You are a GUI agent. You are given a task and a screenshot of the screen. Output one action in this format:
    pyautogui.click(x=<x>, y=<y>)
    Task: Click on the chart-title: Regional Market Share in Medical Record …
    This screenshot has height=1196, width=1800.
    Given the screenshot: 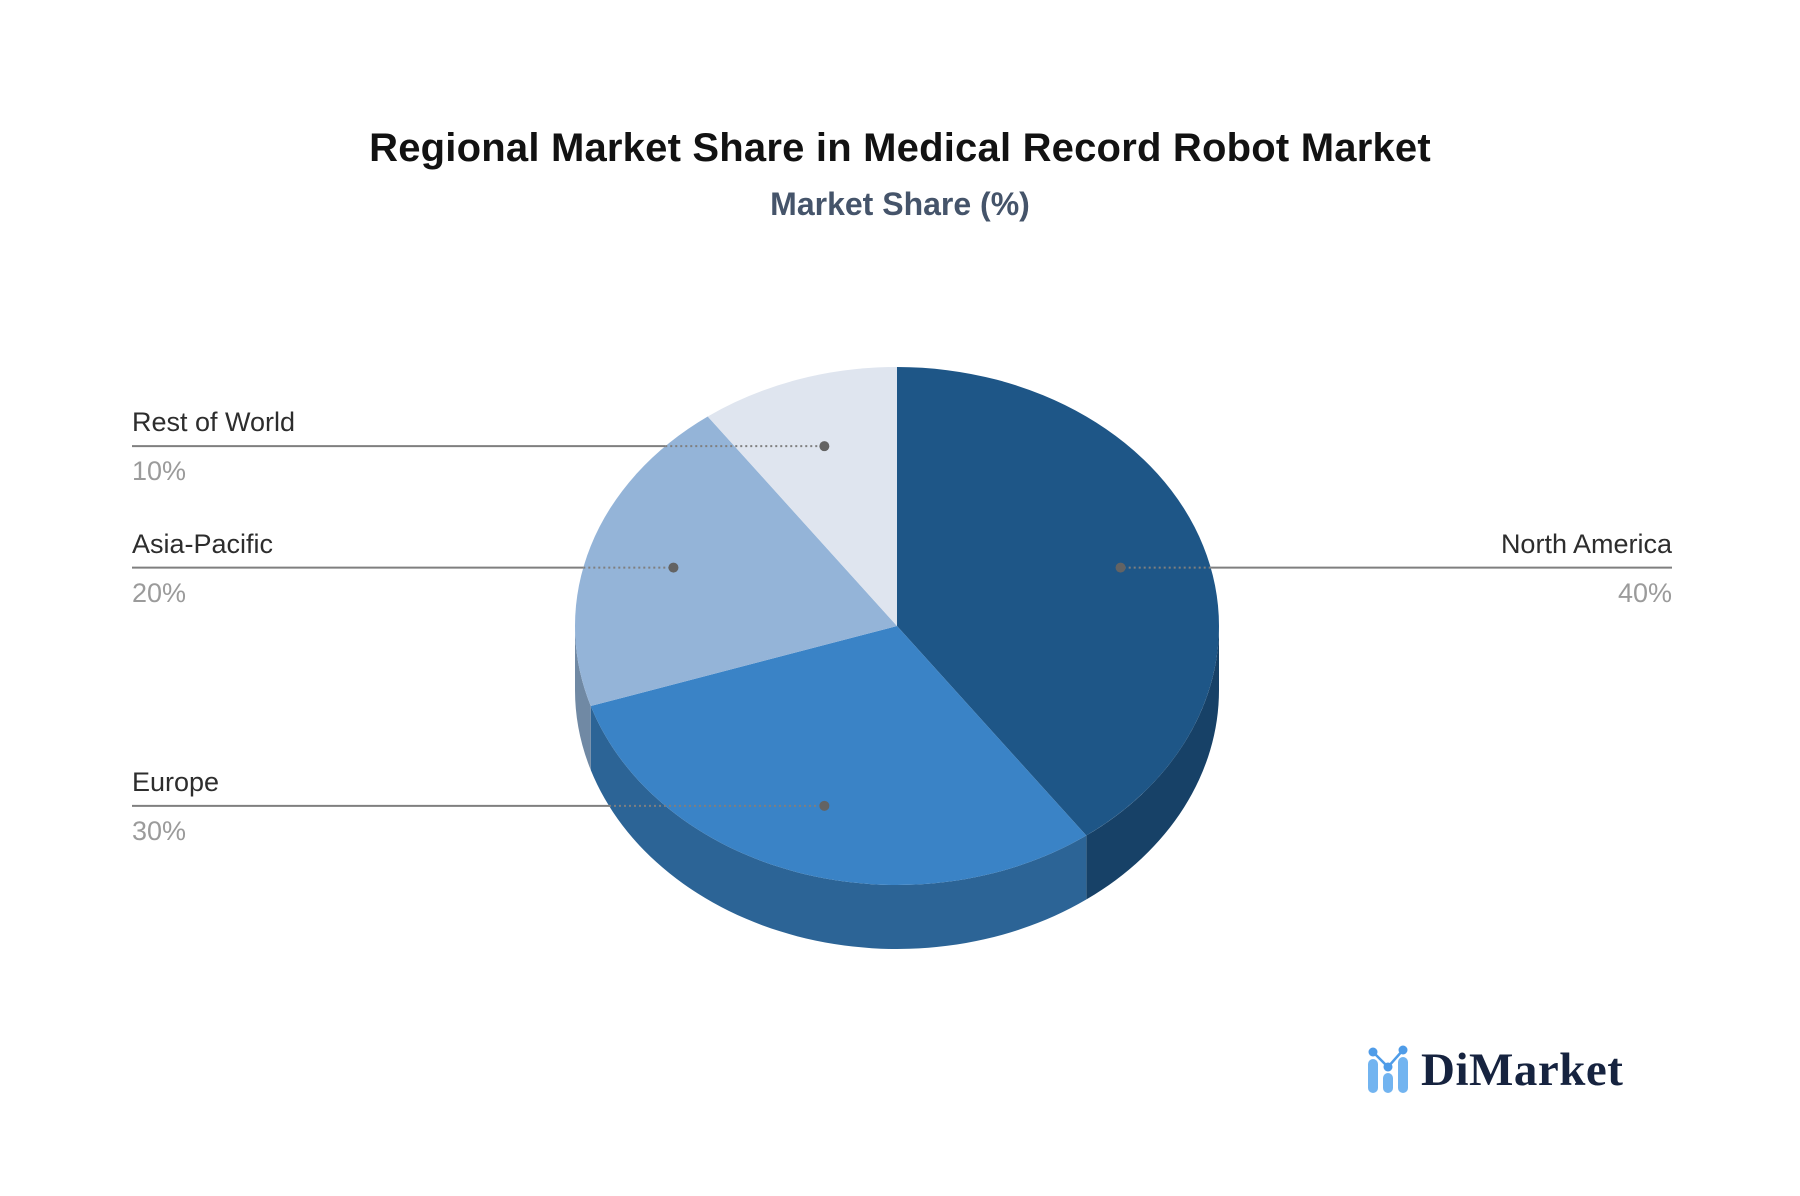 What is the action you would take?
    pyautogui.click(x=900, y=148)
    